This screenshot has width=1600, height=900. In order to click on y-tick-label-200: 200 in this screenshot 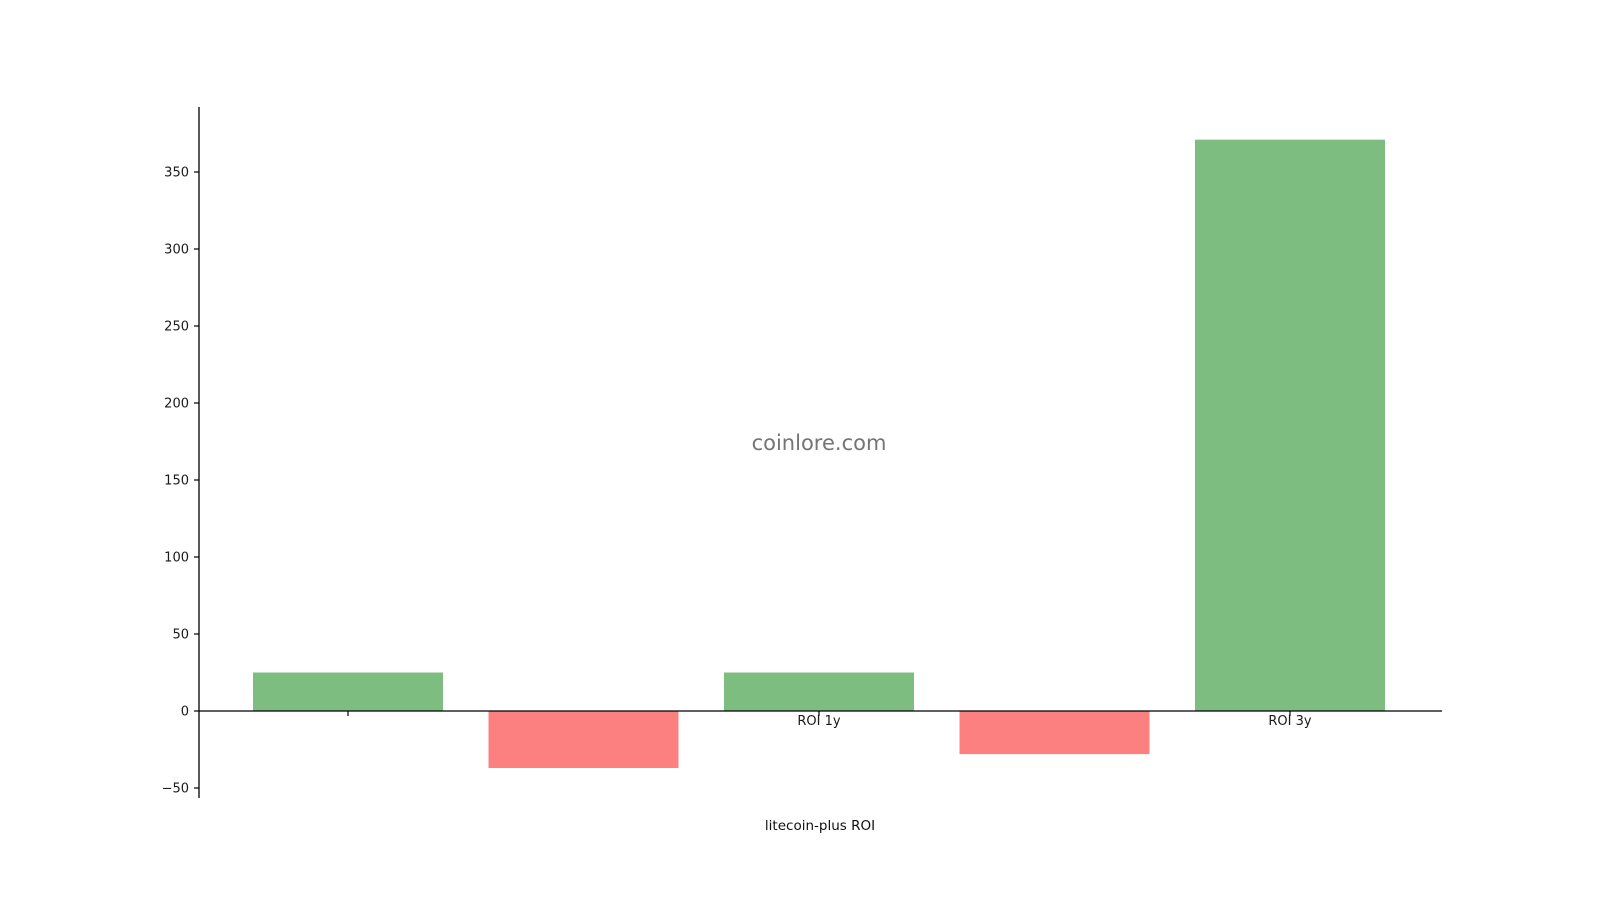, I will do `click(176, 404)`.